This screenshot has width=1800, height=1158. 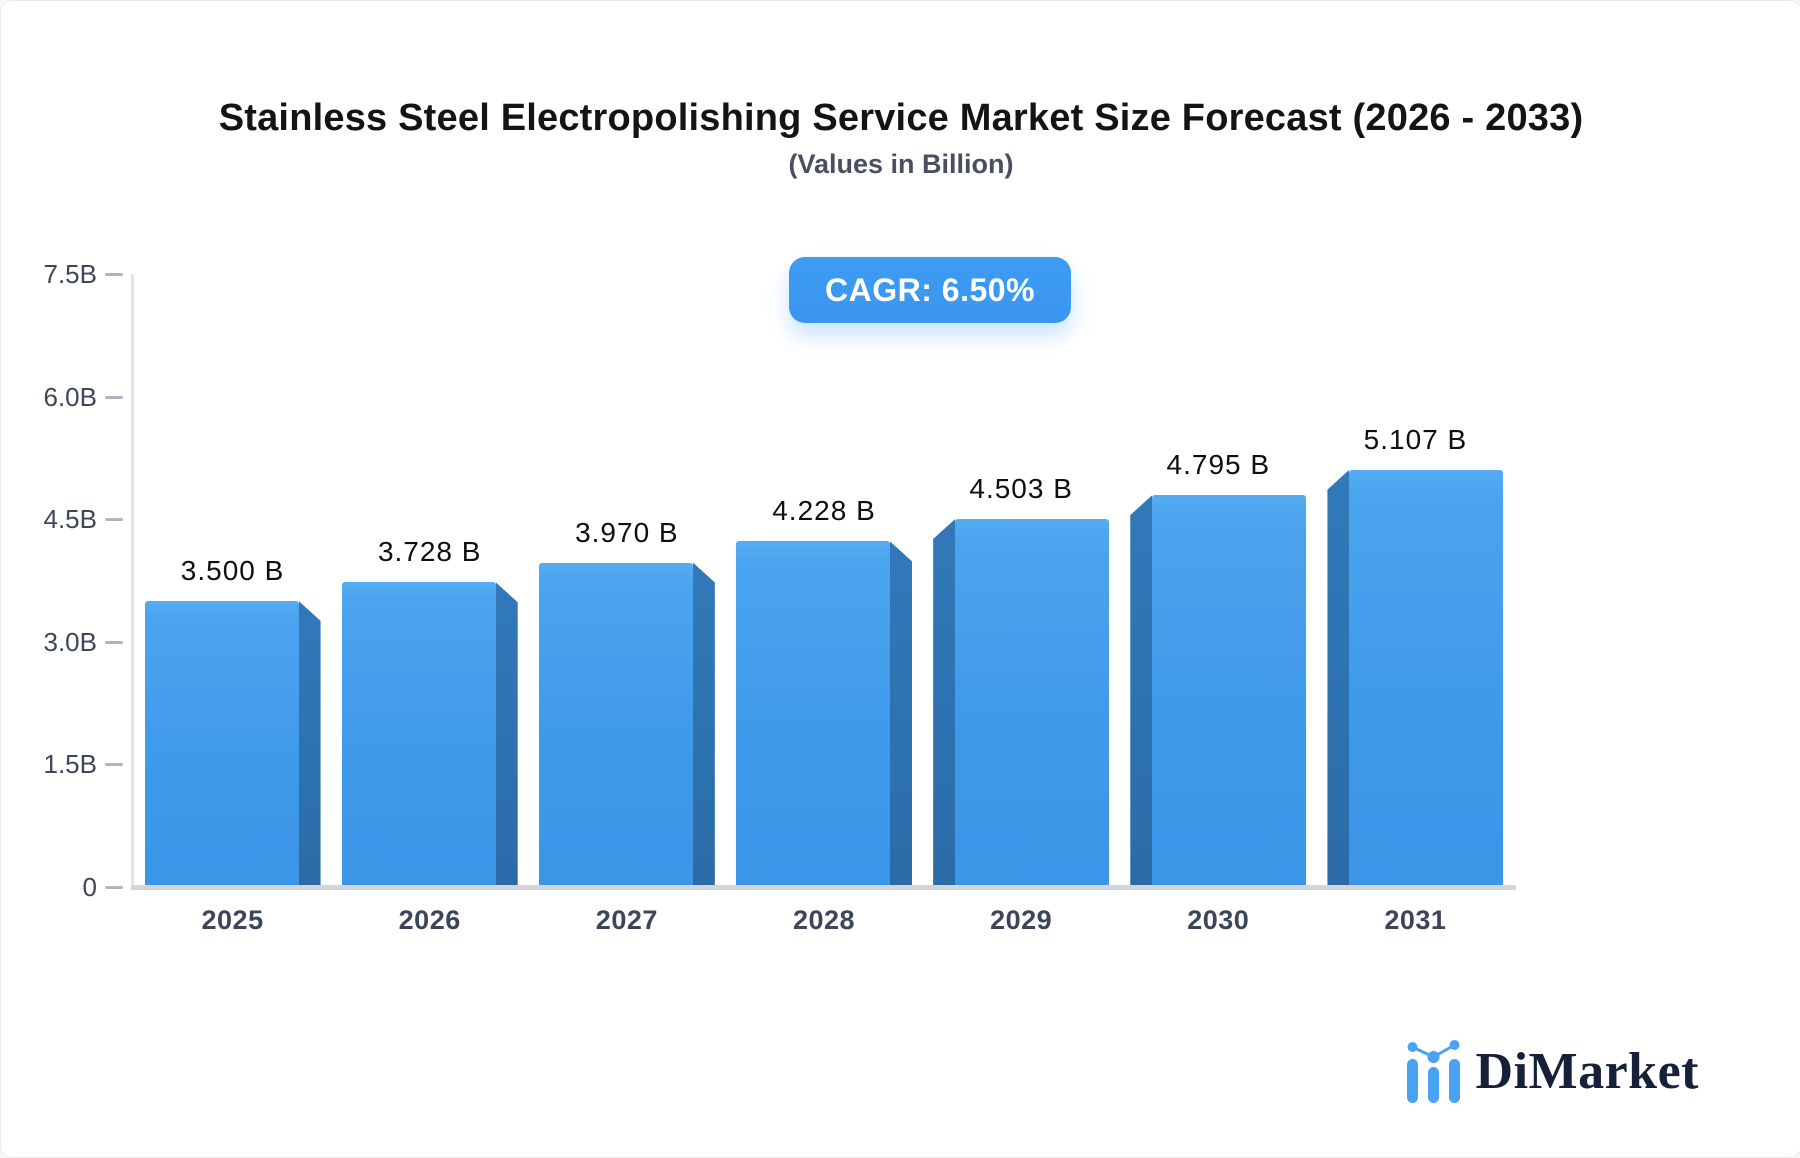 I want to click on bar-value-label: 4.795 B, so click(x=1218, y=465).